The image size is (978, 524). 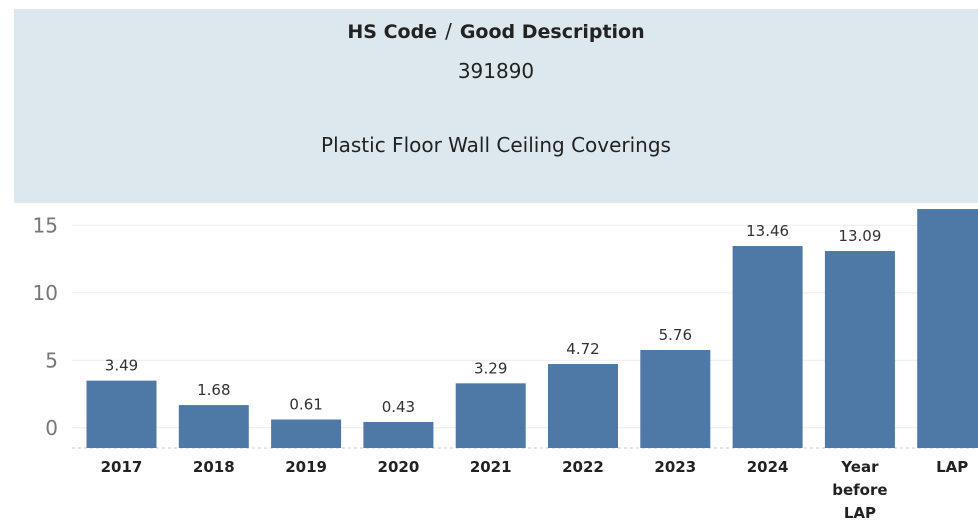 I want to click on hs-code-value: 391890, so click(x=496, y=71).